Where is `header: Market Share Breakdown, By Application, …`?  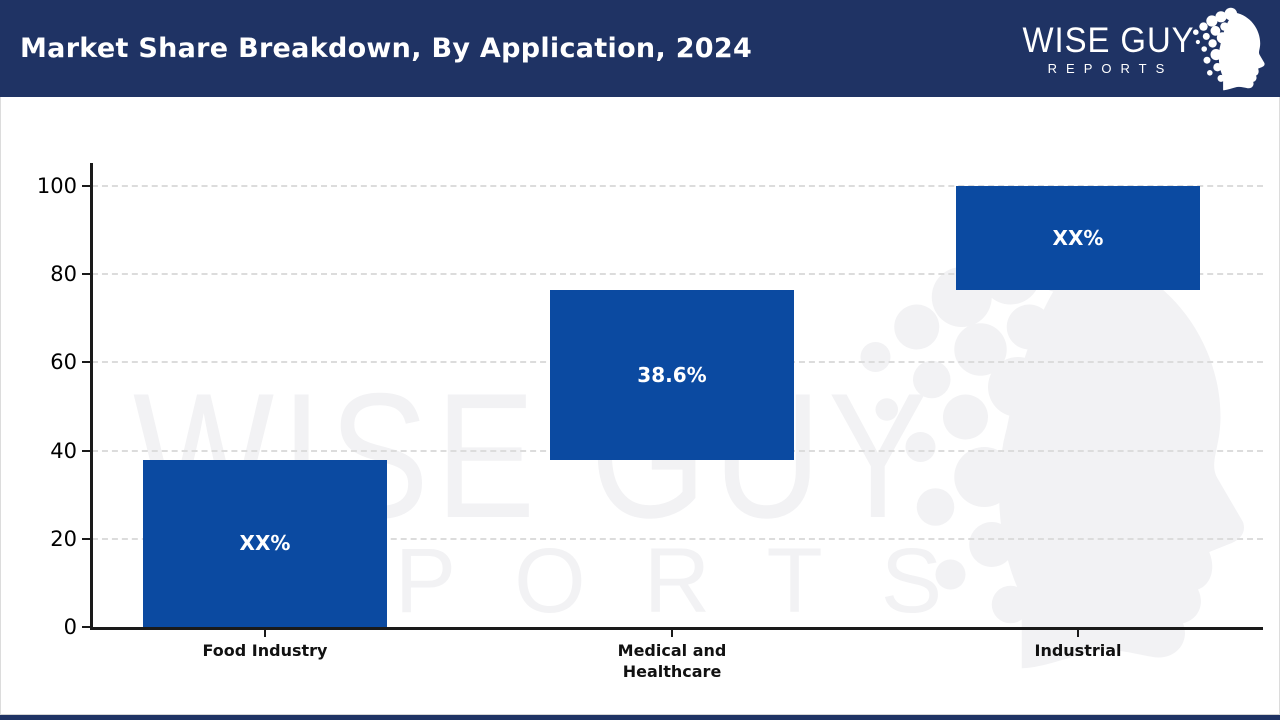 header: Market Share Breakdown, By Application, … is located at coordinates (640, 48).